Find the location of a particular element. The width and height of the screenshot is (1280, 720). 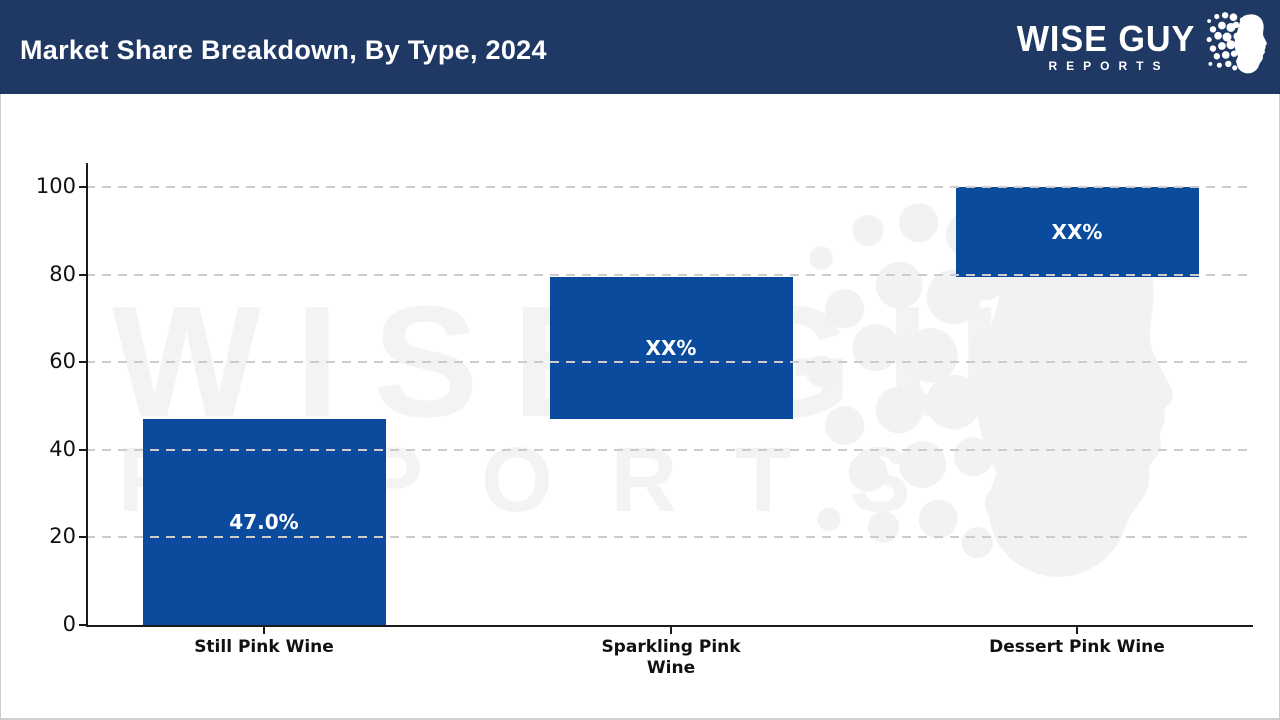

y-tick-label: 80 is located at coordinates (62, 273).